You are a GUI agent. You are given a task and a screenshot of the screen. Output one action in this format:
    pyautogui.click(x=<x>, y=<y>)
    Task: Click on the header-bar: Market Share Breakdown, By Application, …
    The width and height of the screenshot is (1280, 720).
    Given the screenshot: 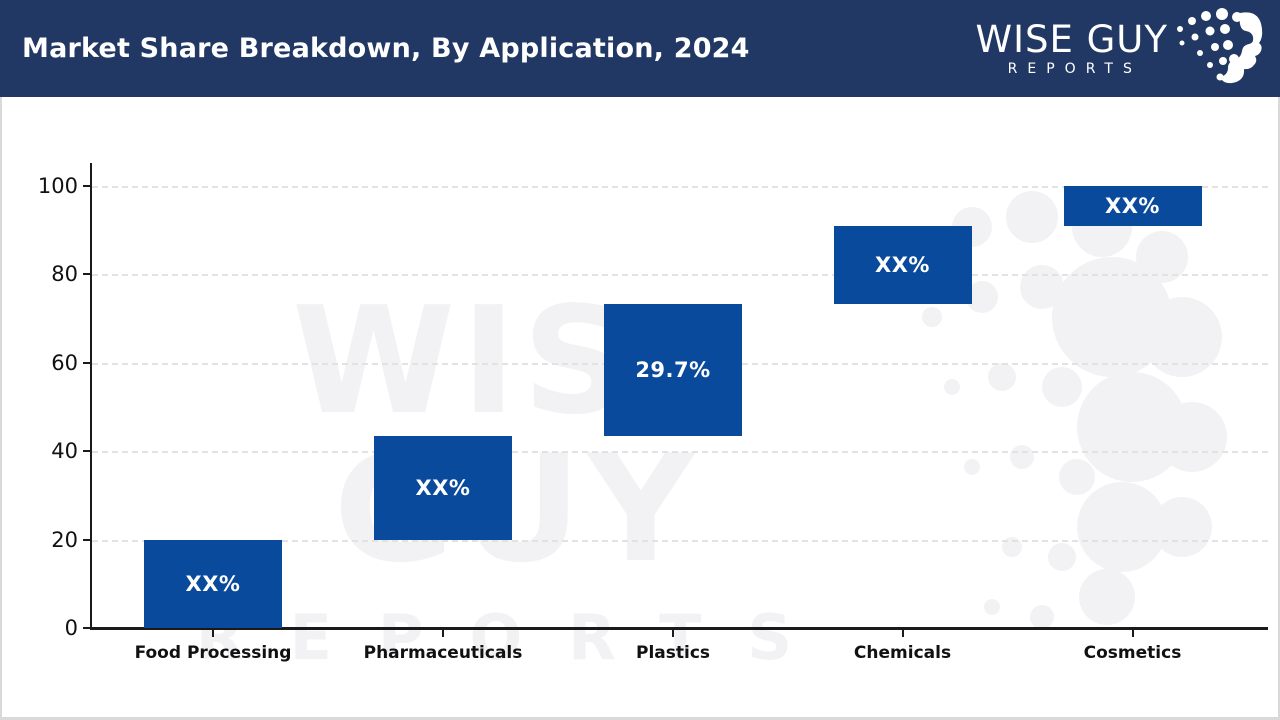 What is the action you would take?
    pyautogui.click(x=640, y=48)
    